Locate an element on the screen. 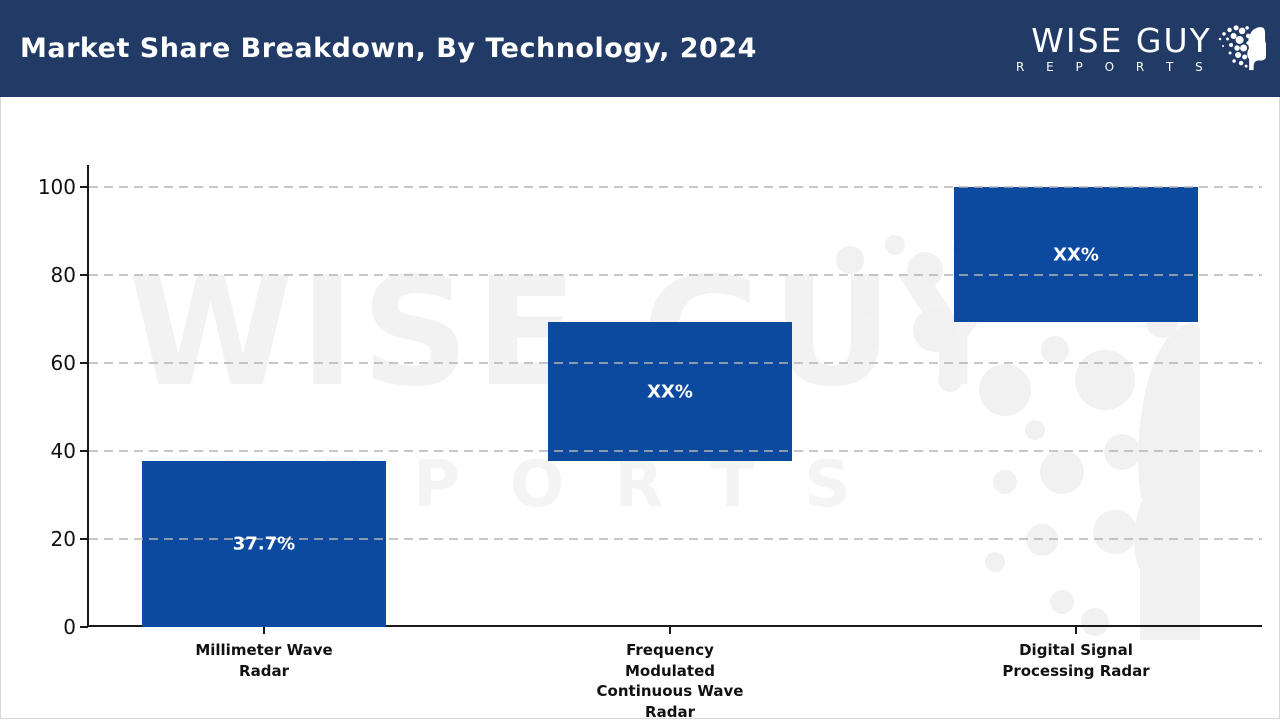 The width and height of the screenshot is (1280, 720). logo-name: WISE GUY is located at coordinates (1121, 40).